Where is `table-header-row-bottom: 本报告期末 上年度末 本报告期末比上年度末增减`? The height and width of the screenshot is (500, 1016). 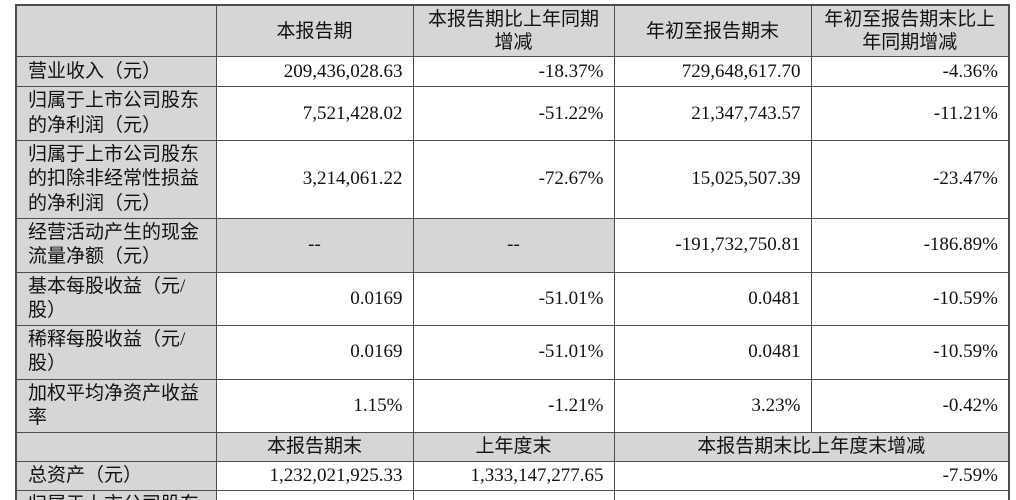 table-header-row-bottom: 本报告期末 上年度末 本报告期末比上年度末增减 is located at coordinates (512, 447).